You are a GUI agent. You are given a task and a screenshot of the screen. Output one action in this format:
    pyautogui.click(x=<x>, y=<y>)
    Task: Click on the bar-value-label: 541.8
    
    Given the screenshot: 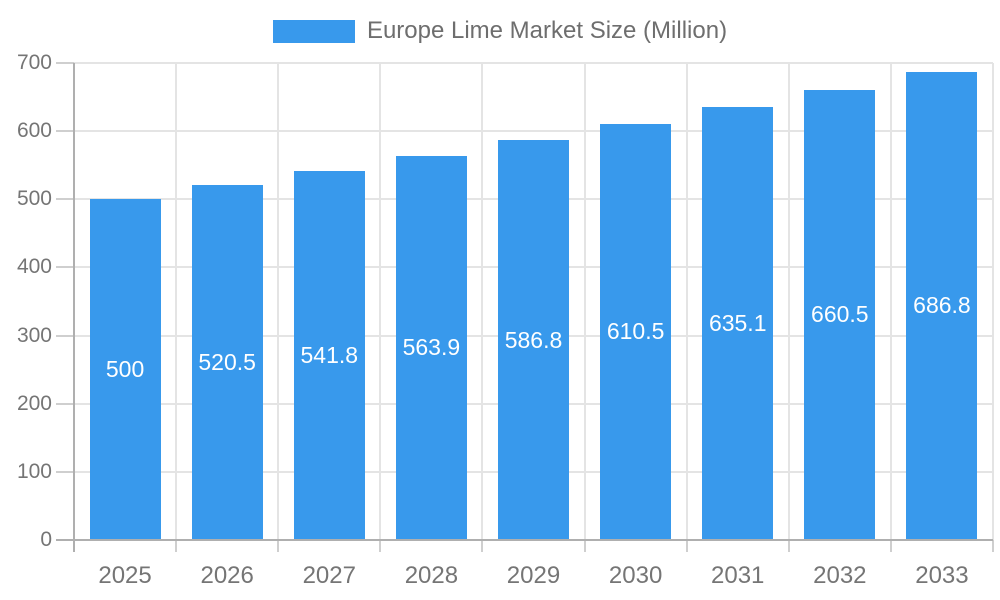 What is the action you would take?
    pyautogui.click(x=329, y=354)
    